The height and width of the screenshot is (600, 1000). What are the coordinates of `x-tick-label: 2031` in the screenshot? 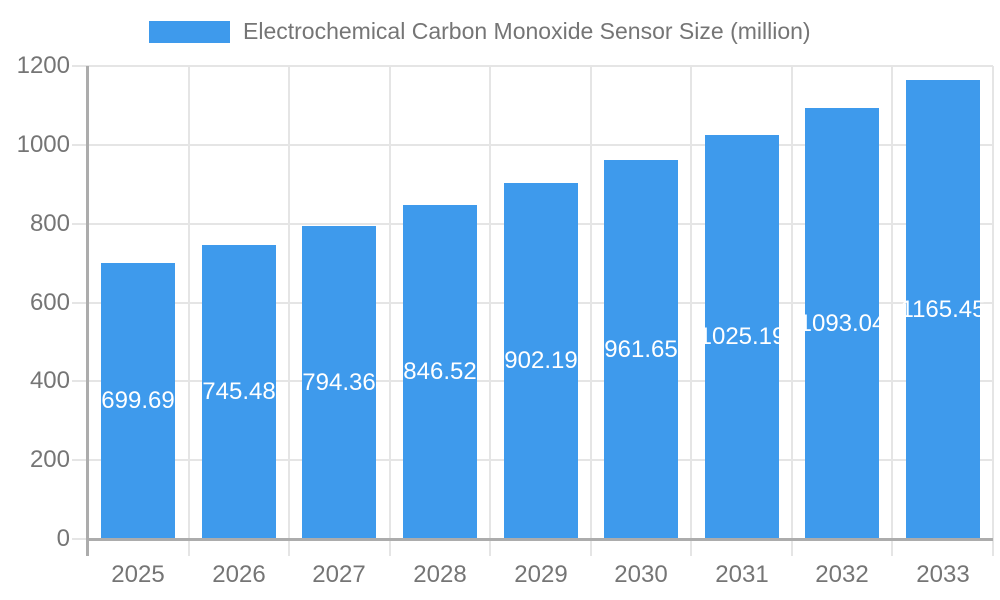 It's located at (742, 574).